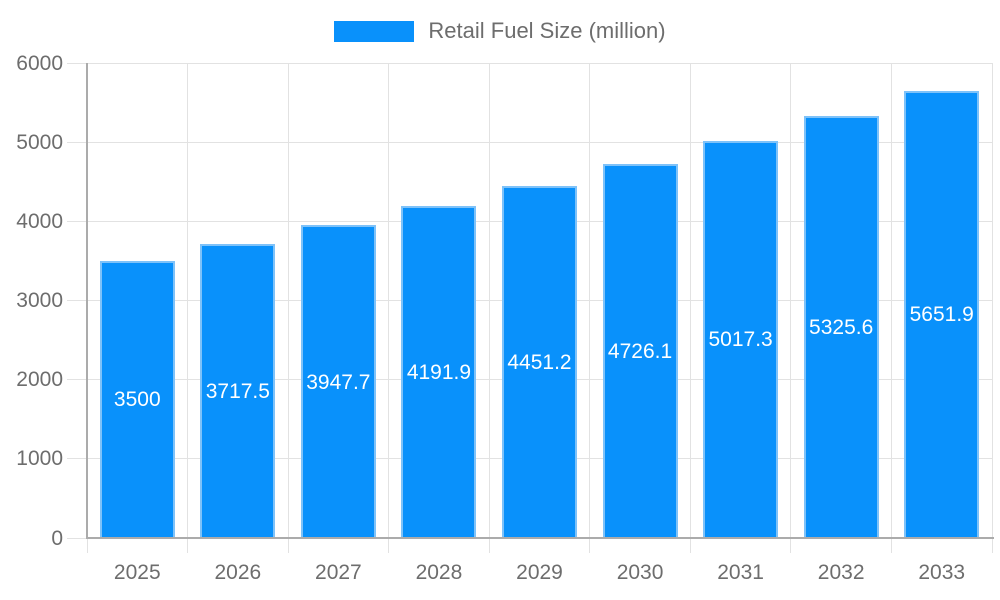  I want to click on x-axis-tick-label: 2027, so click(338, 572).